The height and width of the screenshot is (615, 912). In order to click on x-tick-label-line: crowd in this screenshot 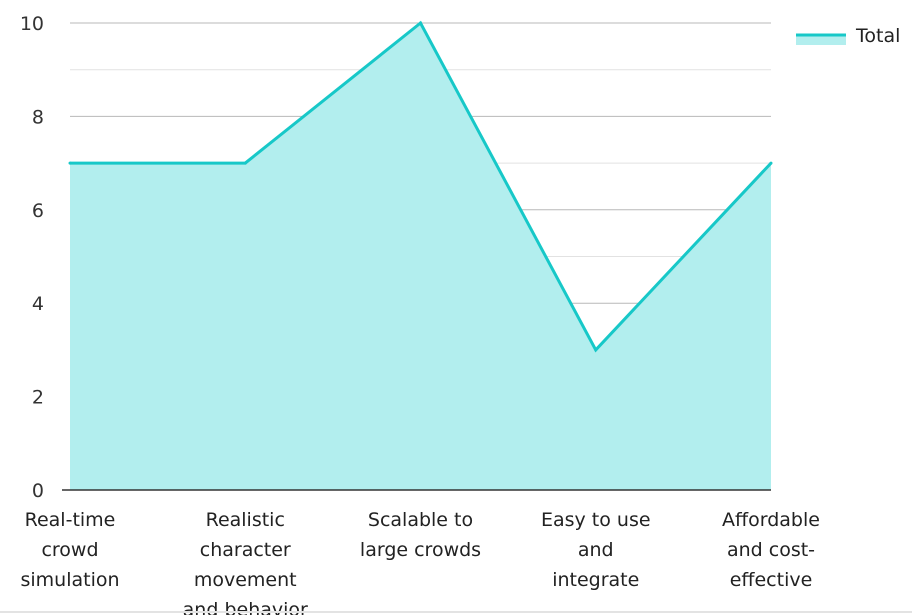, I will do `click(69, 550)`.